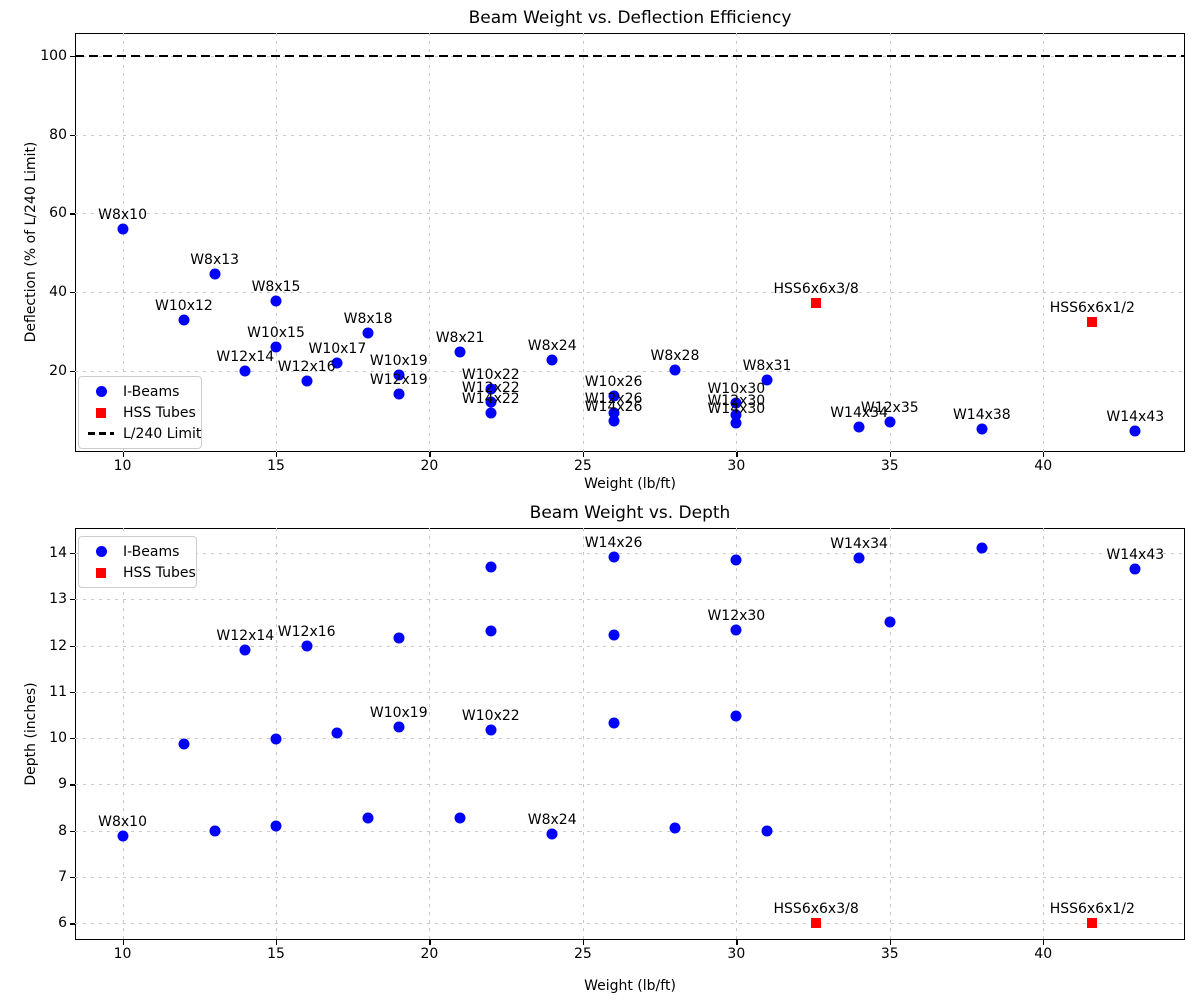 This screenshot has height=1000, width=1200. Describe the element at coordinates (58, 134) in the screenshot. I see `y-tick-label: 80` at that location.